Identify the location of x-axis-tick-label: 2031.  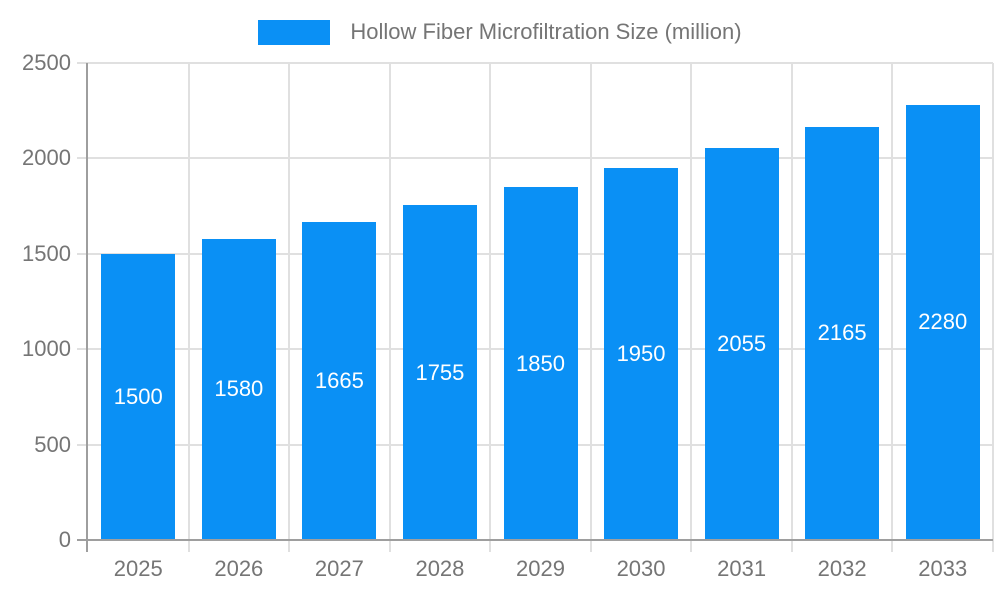
(742, 568).